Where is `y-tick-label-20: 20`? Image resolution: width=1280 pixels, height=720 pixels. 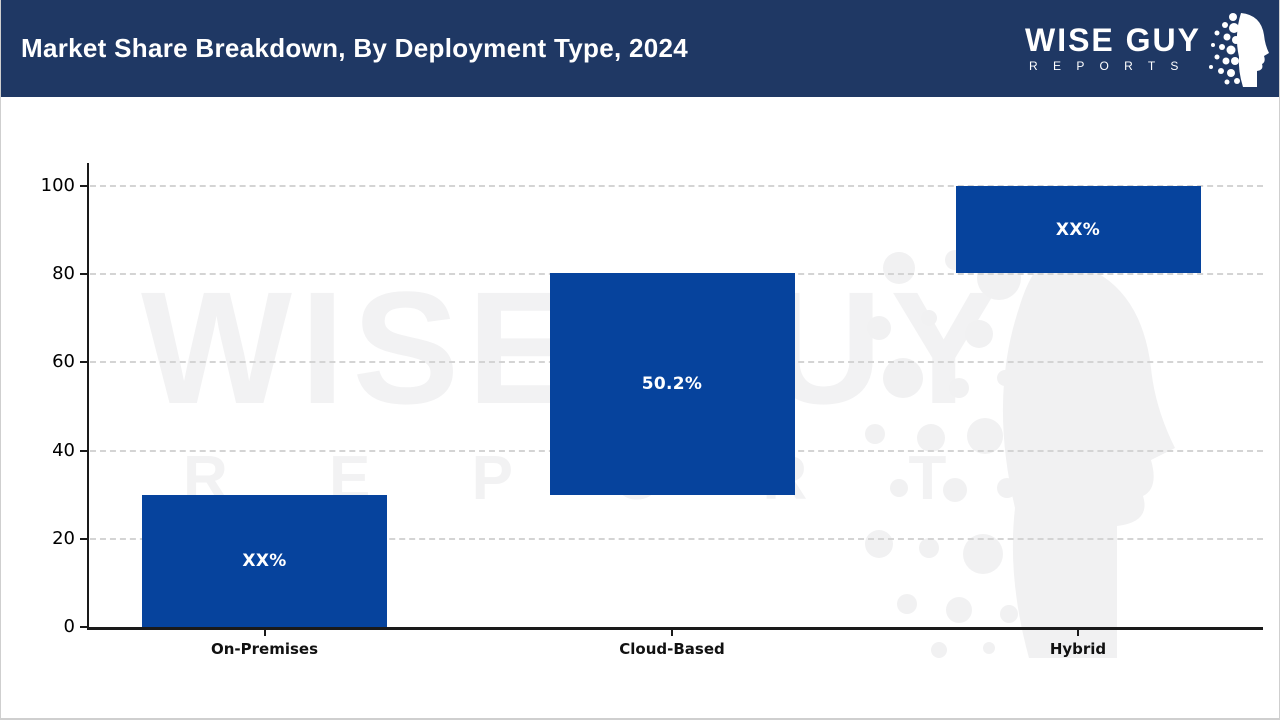 y-tick-label-20: 20 is located at coordinates (63, 538).